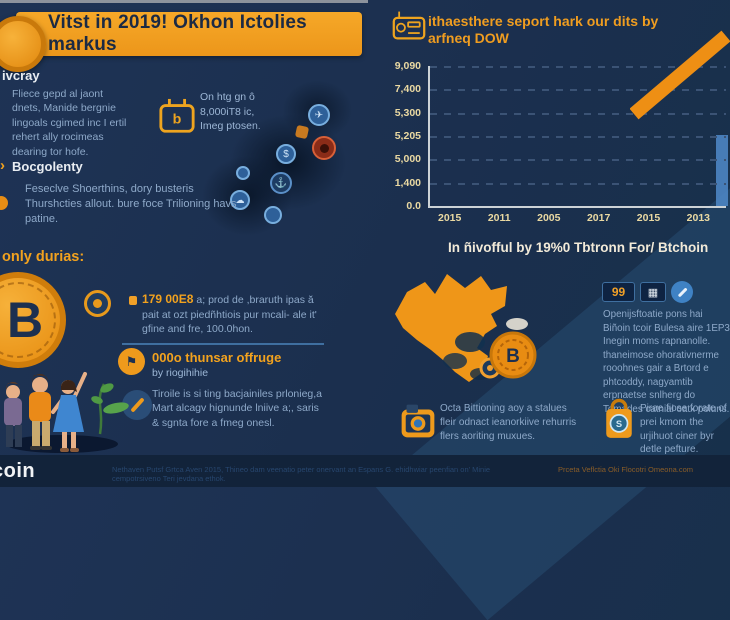  I want to click on top-border-strip, so click(184, 1).